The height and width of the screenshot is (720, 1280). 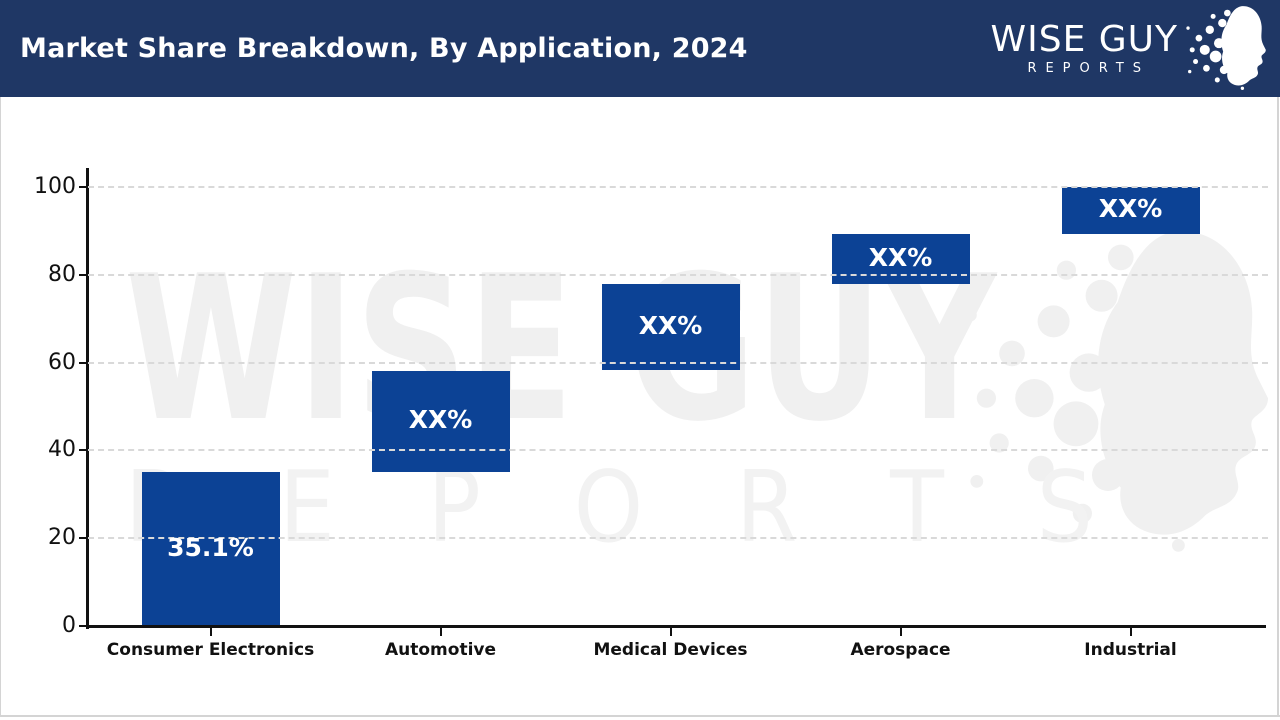 I want to click on x-axis-category-label: Industrial, so click(x=1130, y=650).